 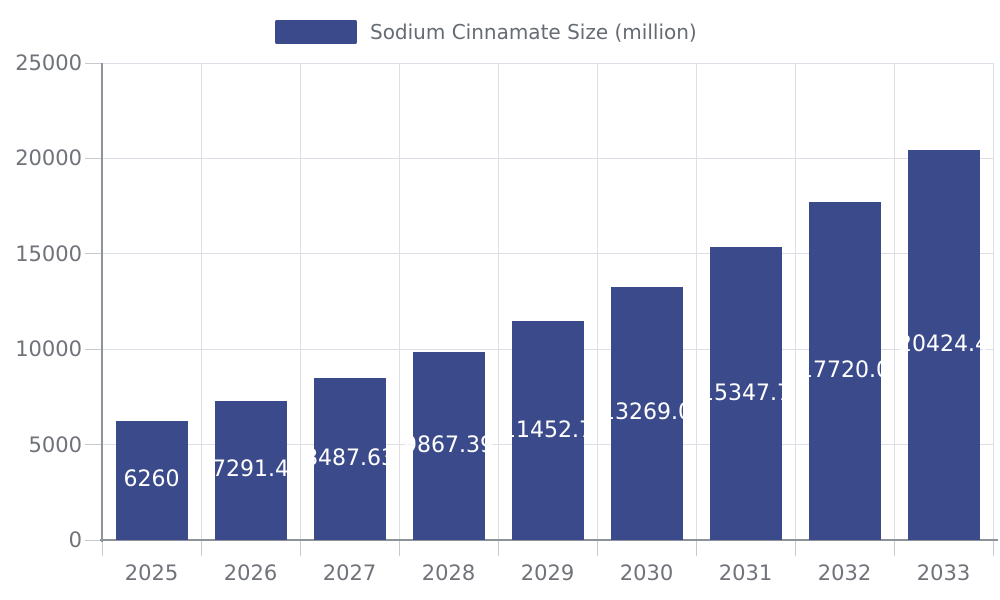 I want to click on bar-value-label: 17720.0, so click(x=844, y=370).